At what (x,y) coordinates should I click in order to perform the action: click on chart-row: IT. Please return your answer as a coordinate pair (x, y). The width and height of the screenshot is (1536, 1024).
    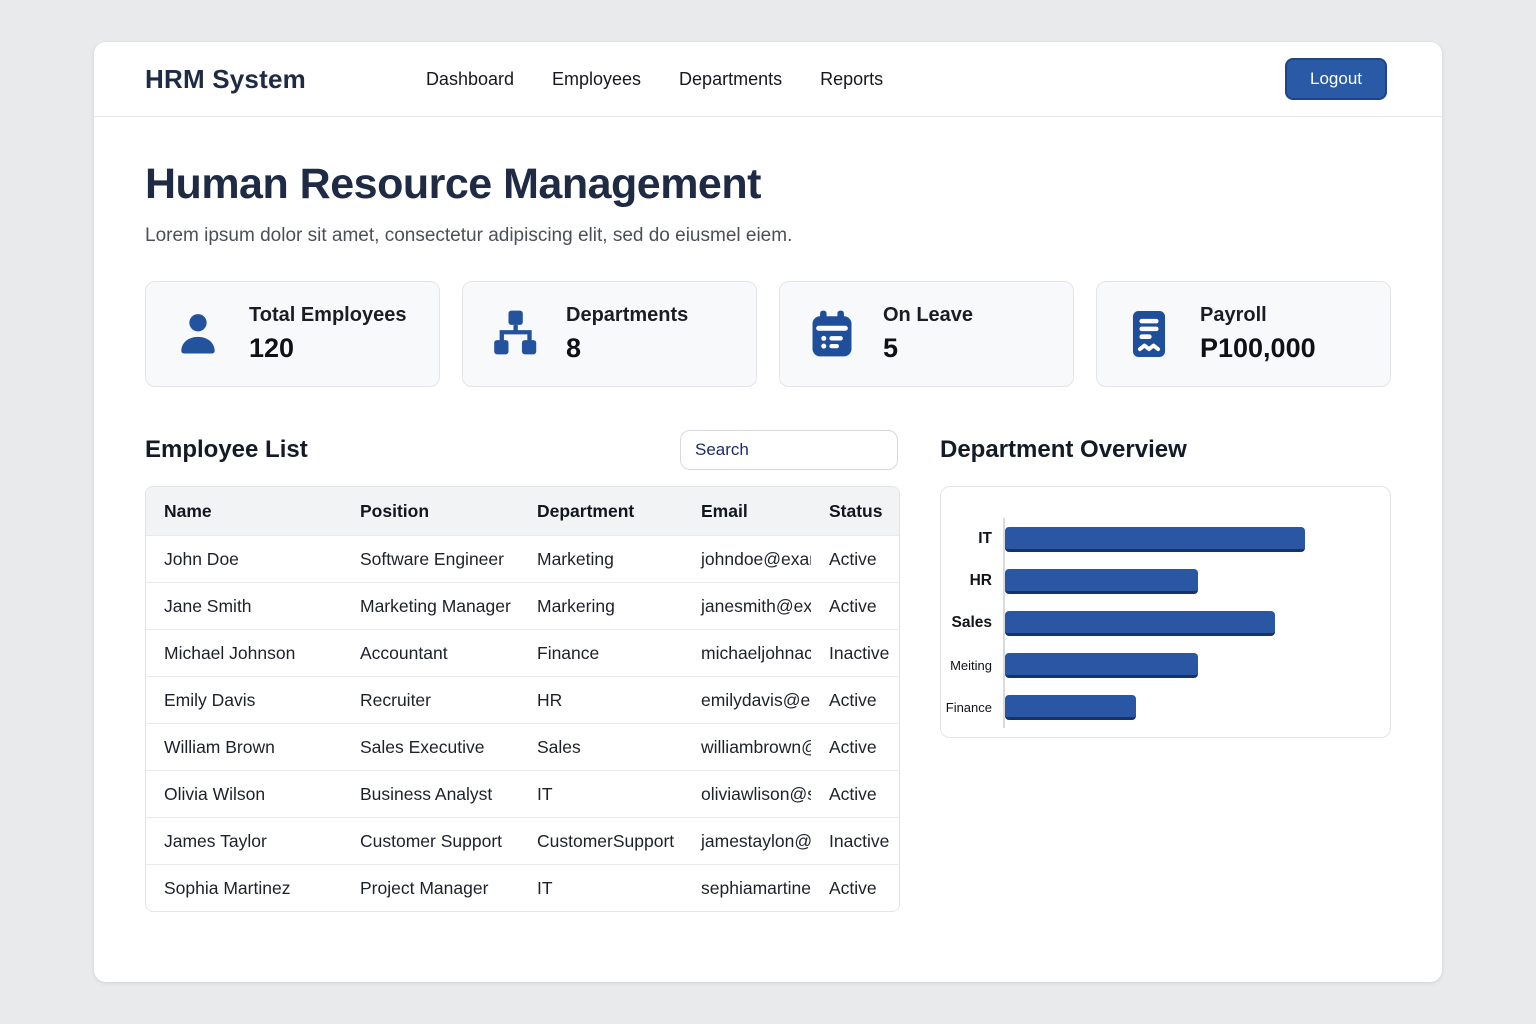
    Looking at the image, I should click on (1165, 539).